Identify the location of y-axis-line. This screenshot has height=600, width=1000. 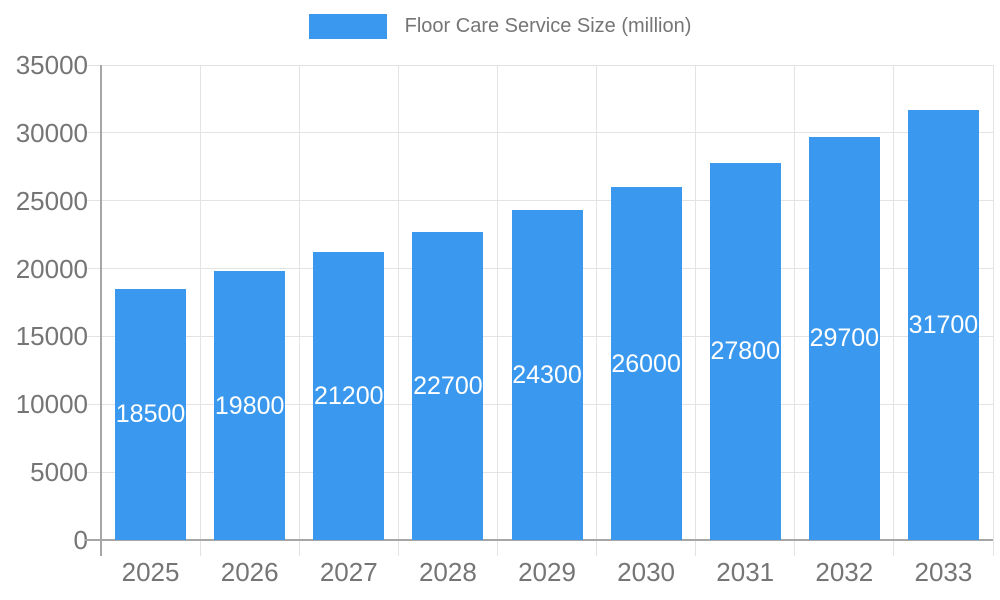
(101, 310).